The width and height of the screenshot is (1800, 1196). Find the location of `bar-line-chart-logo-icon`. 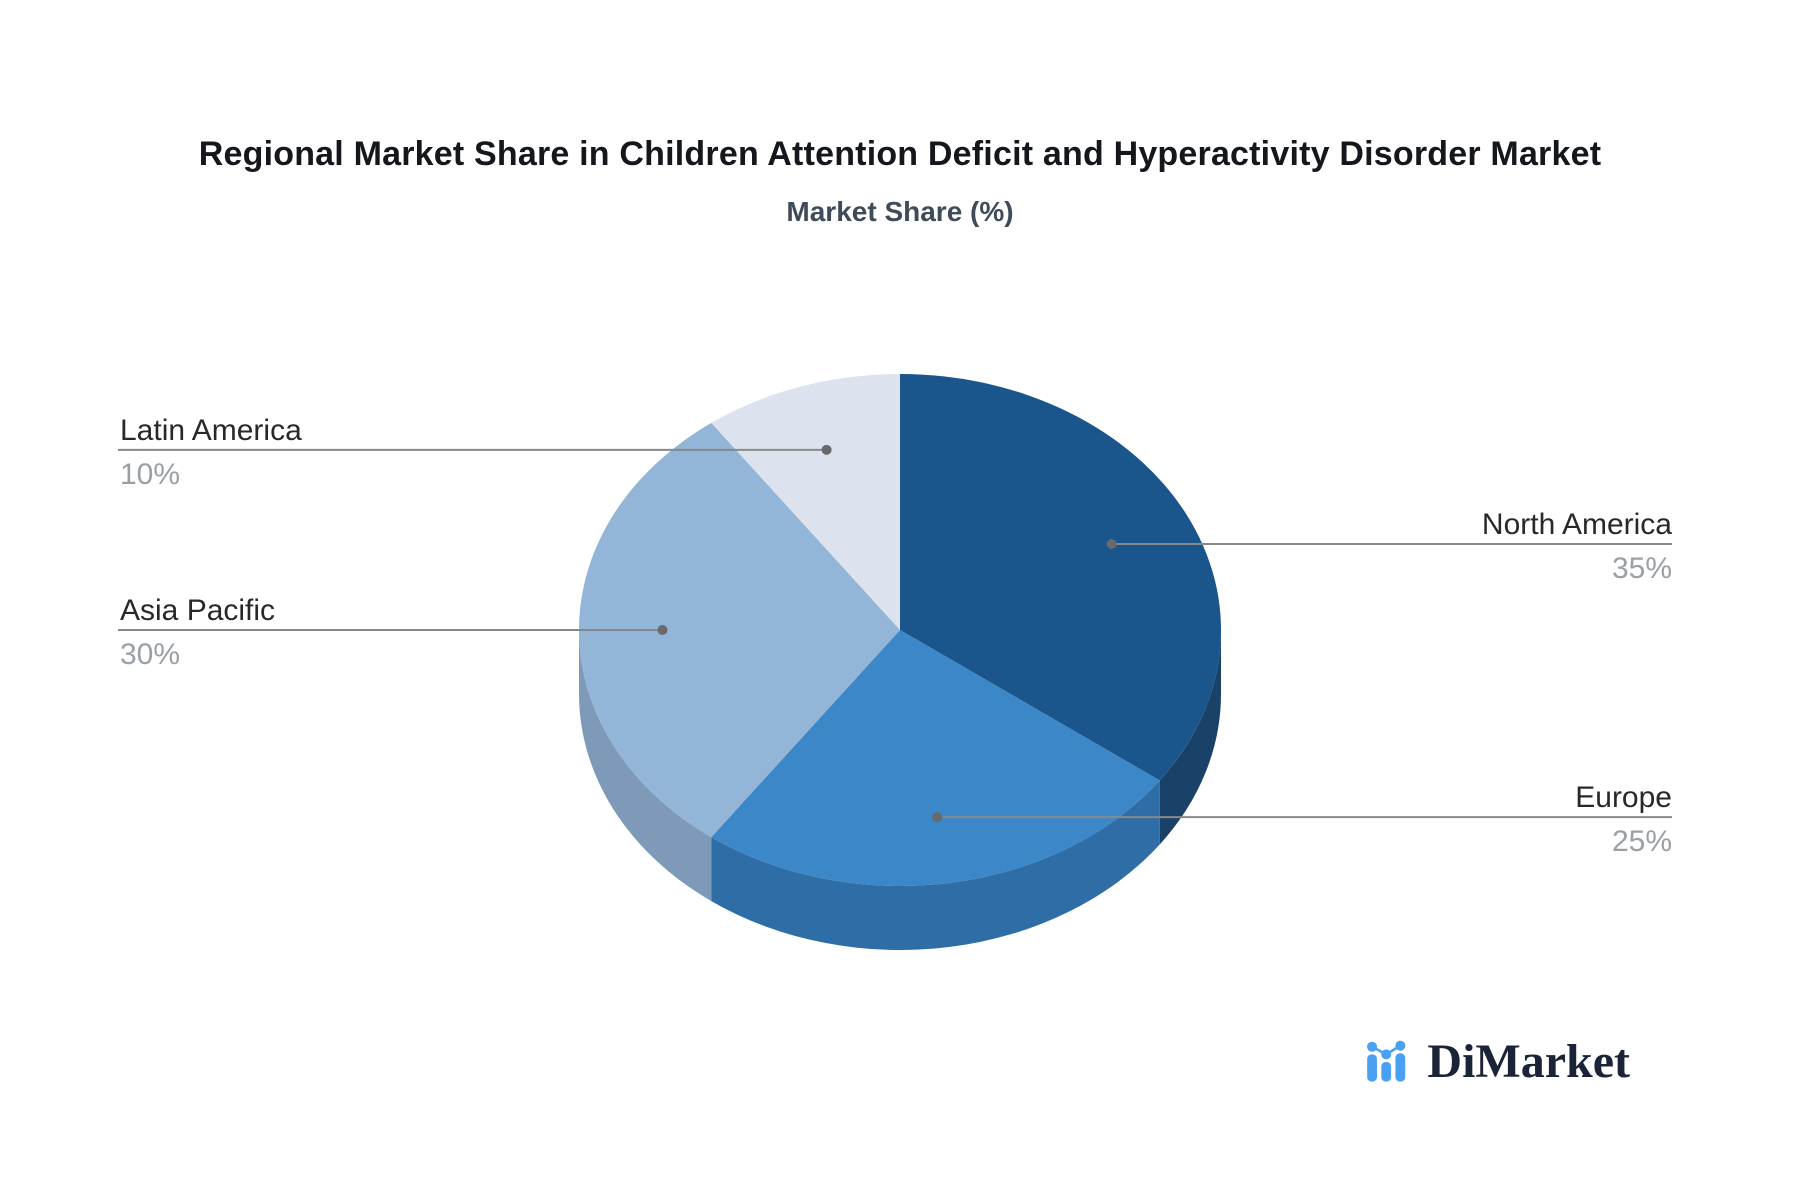

bar-line-chart-logo-icon is located at coordinates (1386, 1061).